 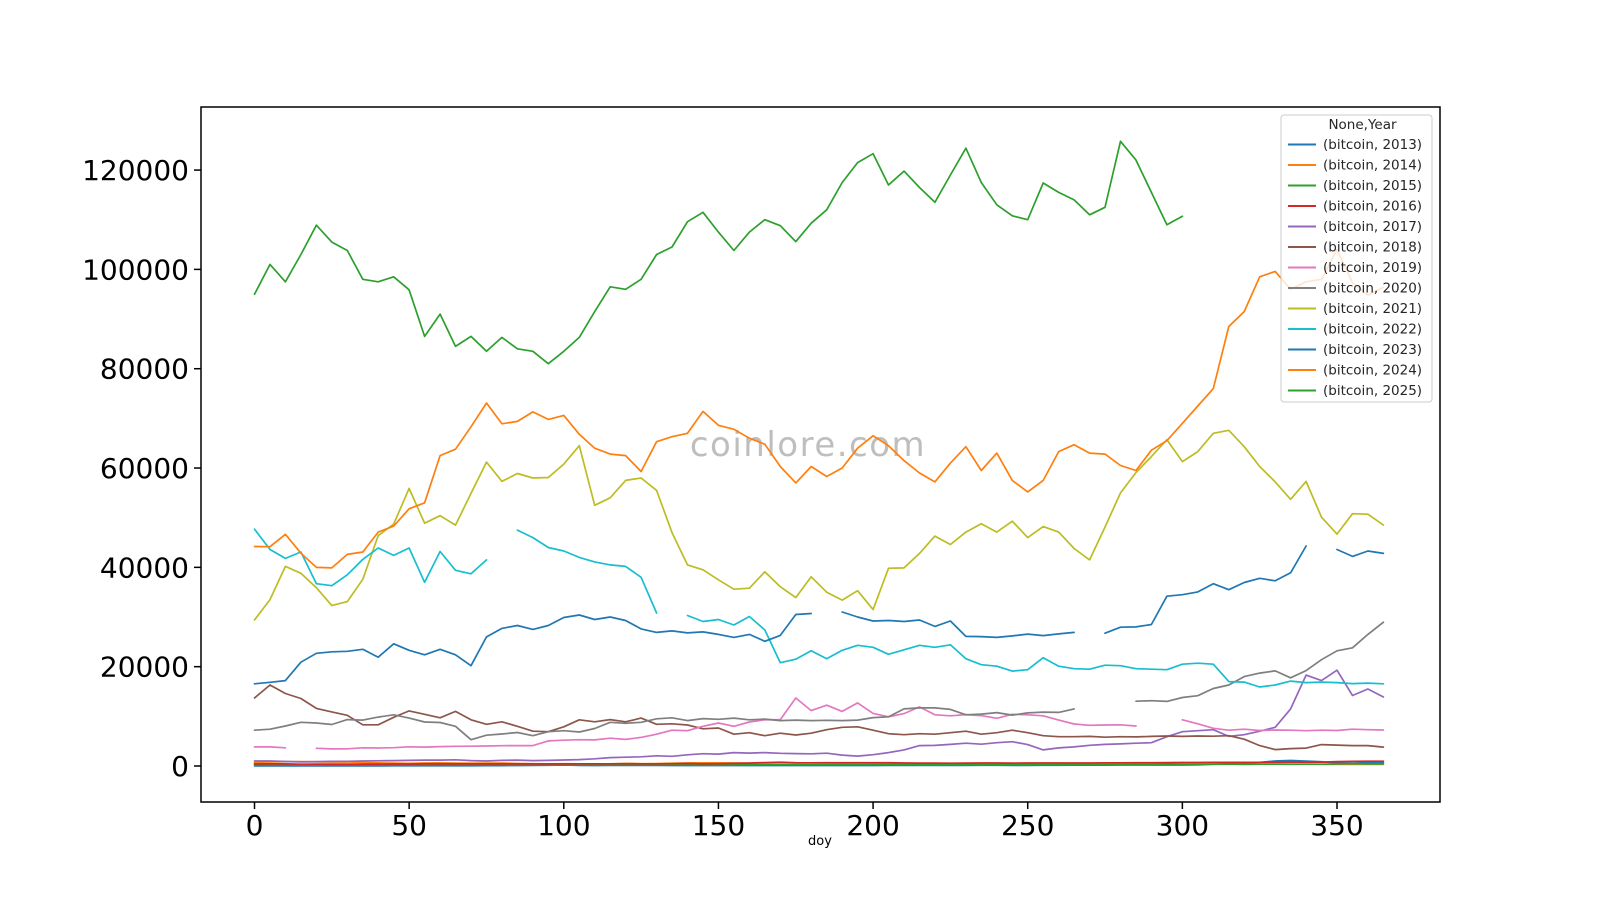 What do you see at coordinates (808, 445) in the screenshot?
I see `watermark: coinlore.com` at bounding box center [808, 445].